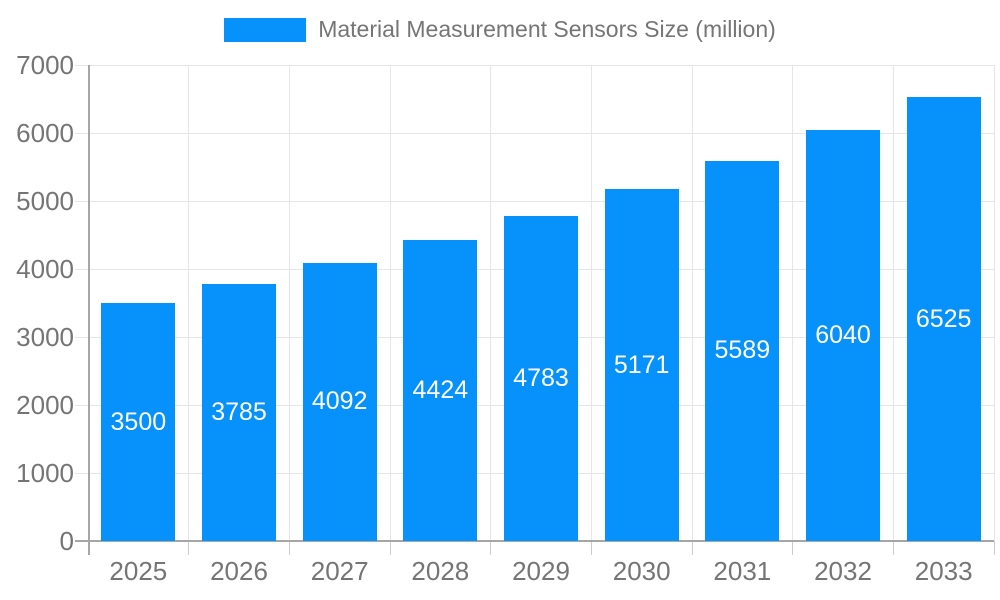 The width and height of the screenshot is (1000, 600). I want to click on bar-value-label: 3500, so click(138, 421).